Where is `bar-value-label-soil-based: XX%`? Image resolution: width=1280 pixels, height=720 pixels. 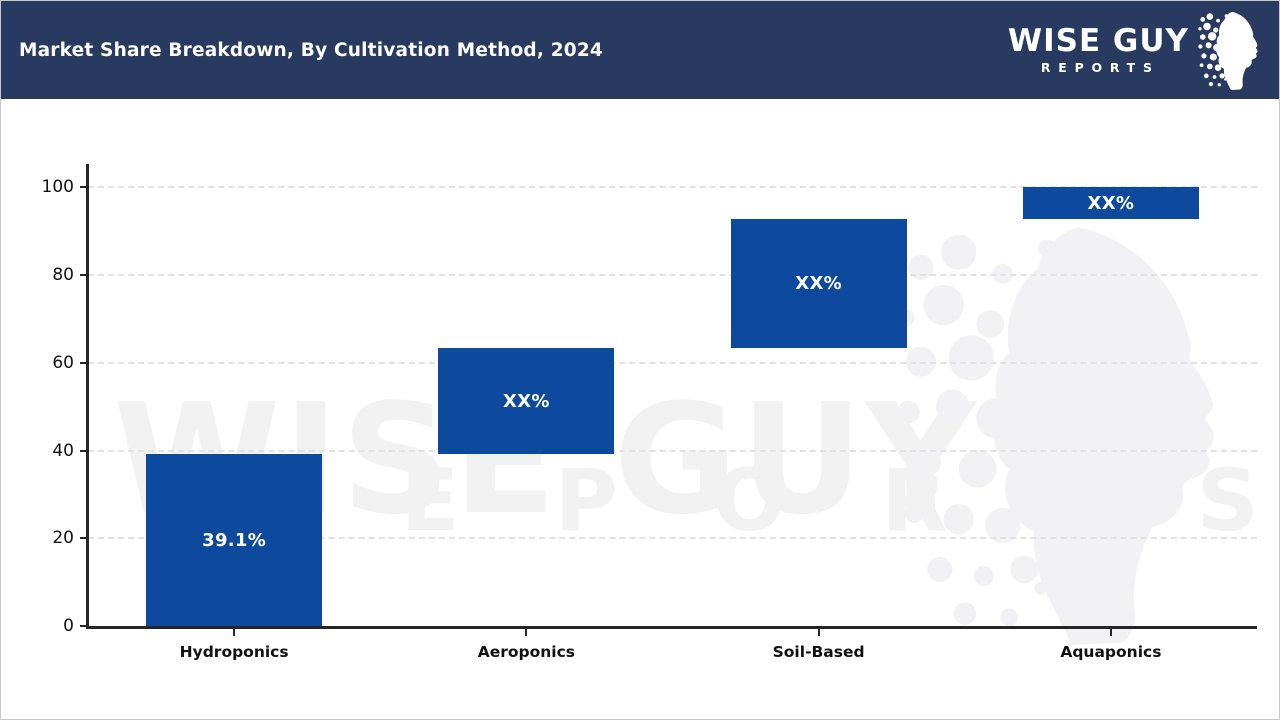 bar-value-label-soil-based: XX% is located at coordinates (818, 284).